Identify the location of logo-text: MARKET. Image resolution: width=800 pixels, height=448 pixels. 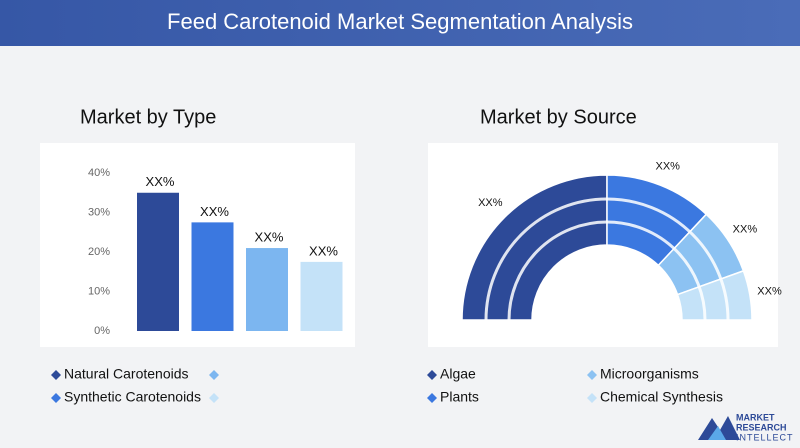
(755, 417).